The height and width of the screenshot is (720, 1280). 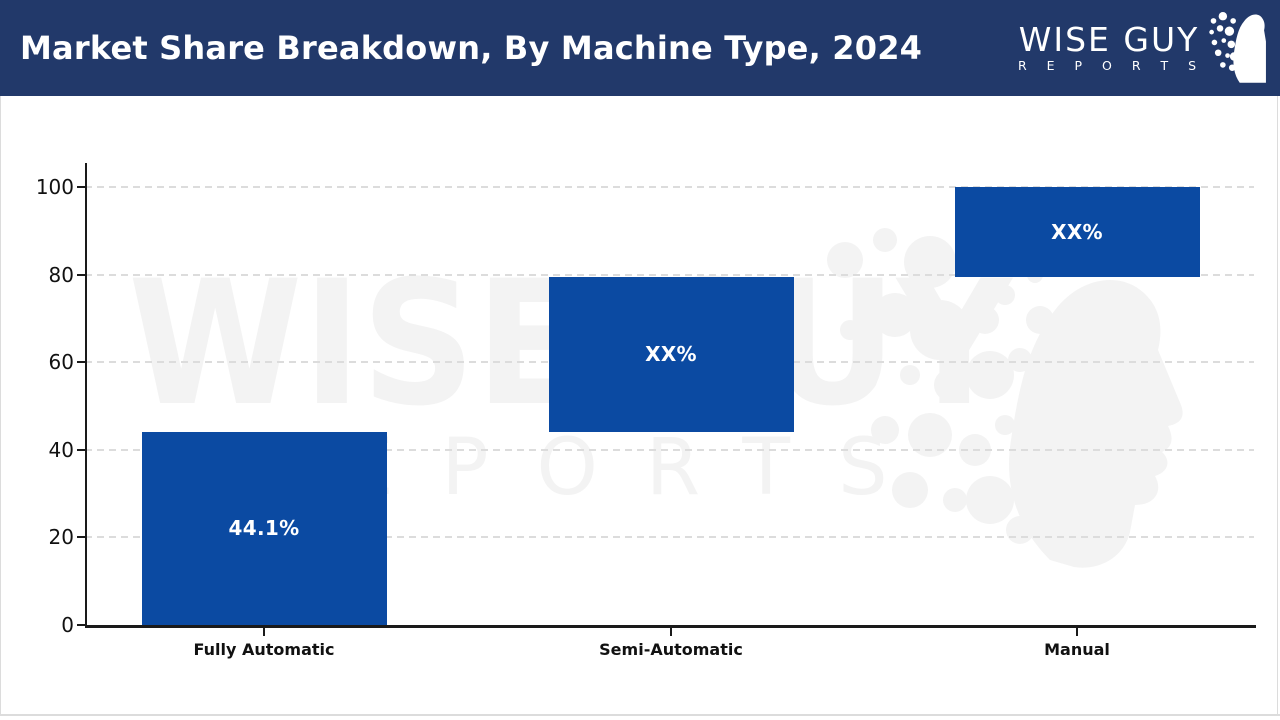 What do you see at coordinates (264, 649) in the screenshot?
I see `x-tick-label-0: Fully Automatic` at bounding box center [264, 649].